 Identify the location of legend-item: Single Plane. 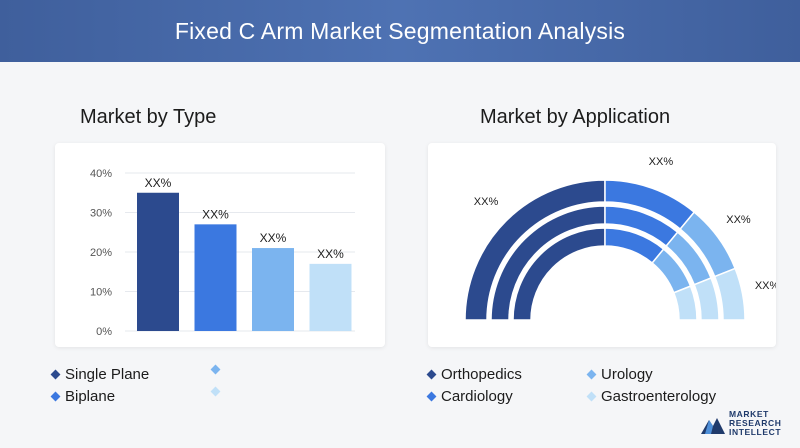
(100, 374).